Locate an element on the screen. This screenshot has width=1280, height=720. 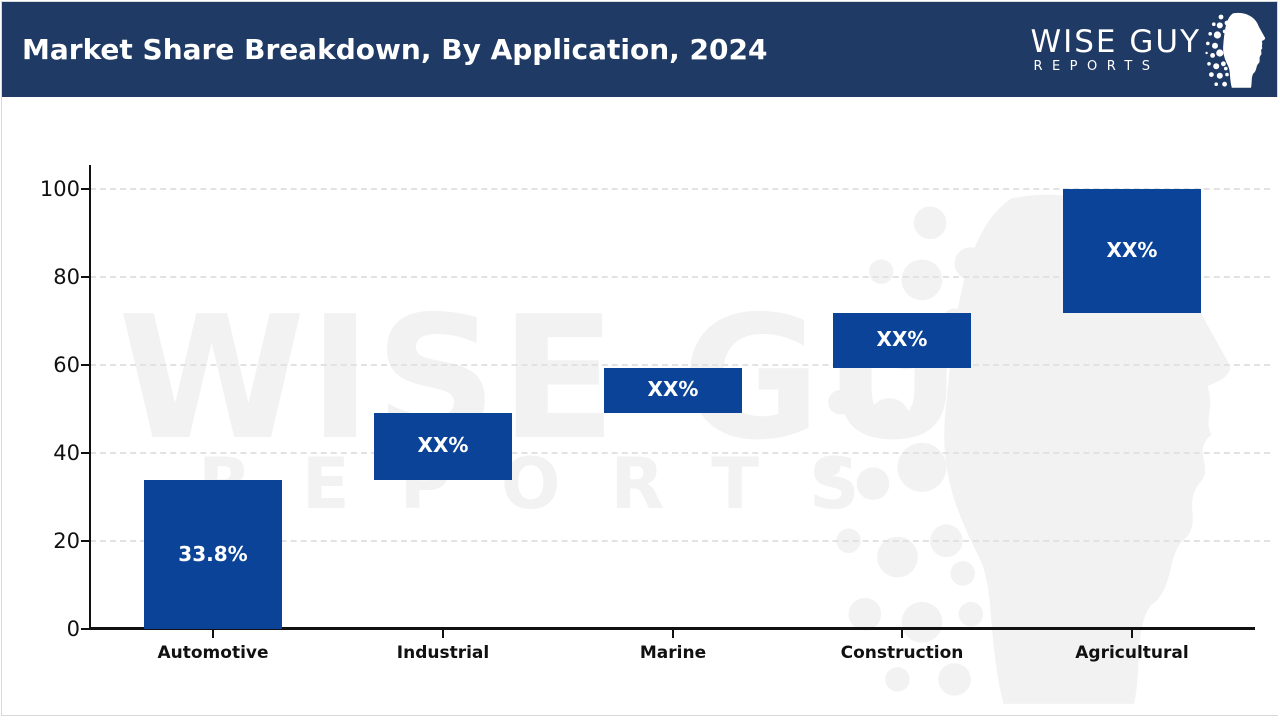
watermark-text-2: REPORTS is located at coordinates (554, 484).